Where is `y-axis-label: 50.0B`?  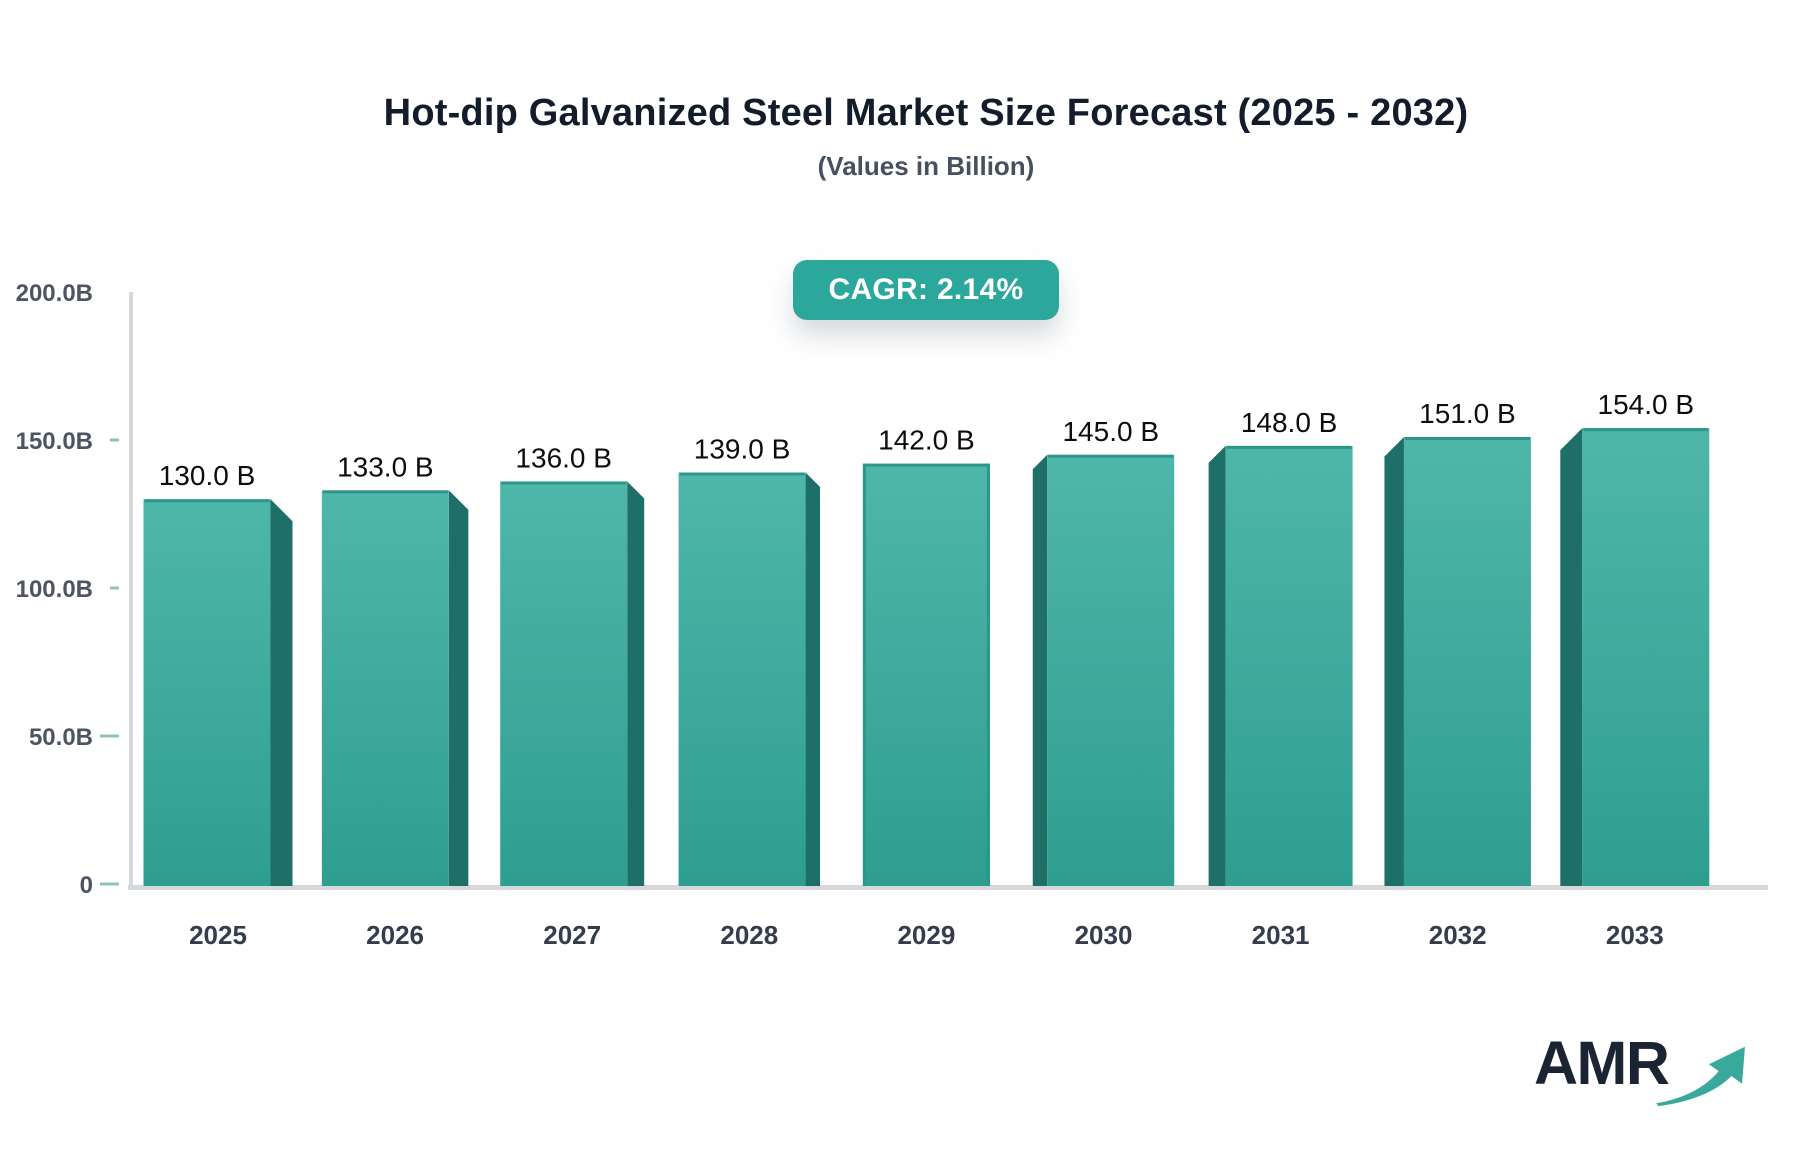 y-axis-label: 50.0B is located at coordinates (61, 737).